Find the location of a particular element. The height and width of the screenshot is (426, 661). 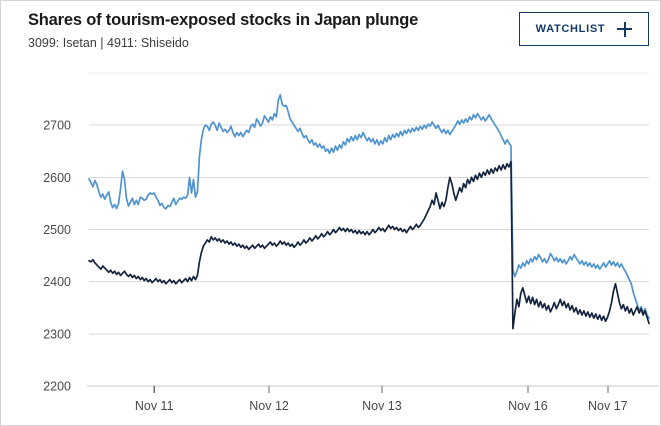

x-tick-label-nov-13: Nov 13 is located at coordinates (382, 406).